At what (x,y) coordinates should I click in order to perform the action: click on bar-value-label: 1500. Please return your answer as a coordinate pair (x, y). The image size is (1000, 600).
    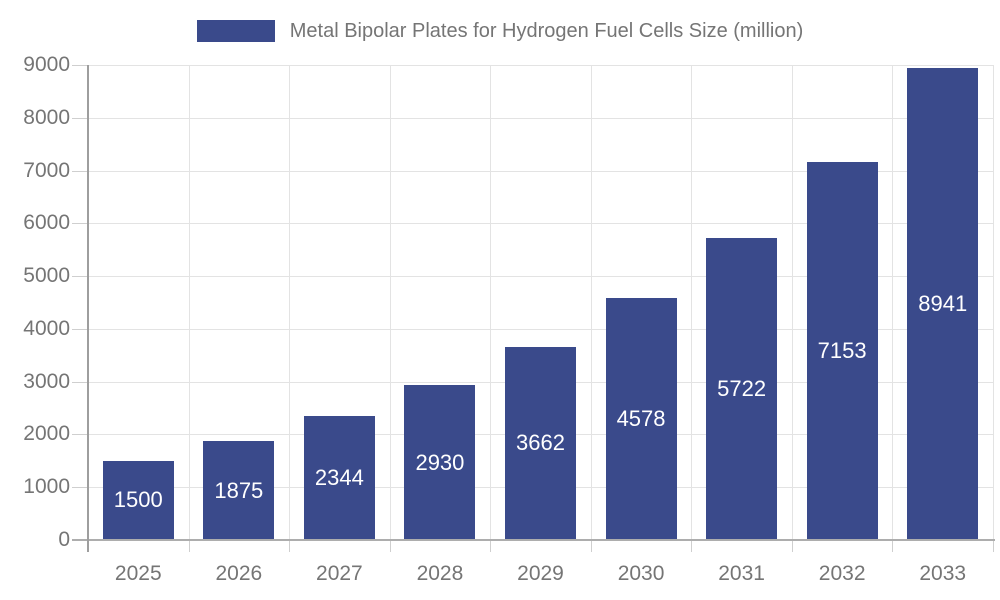
    Looking at the image, I should click on (138, 500).